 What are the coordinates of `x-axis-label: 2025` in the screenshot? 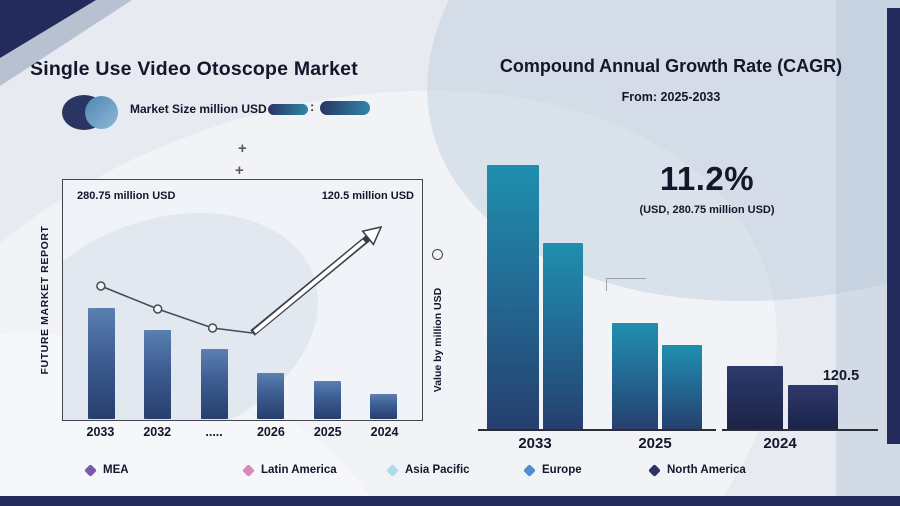 It's located at (327, 432).